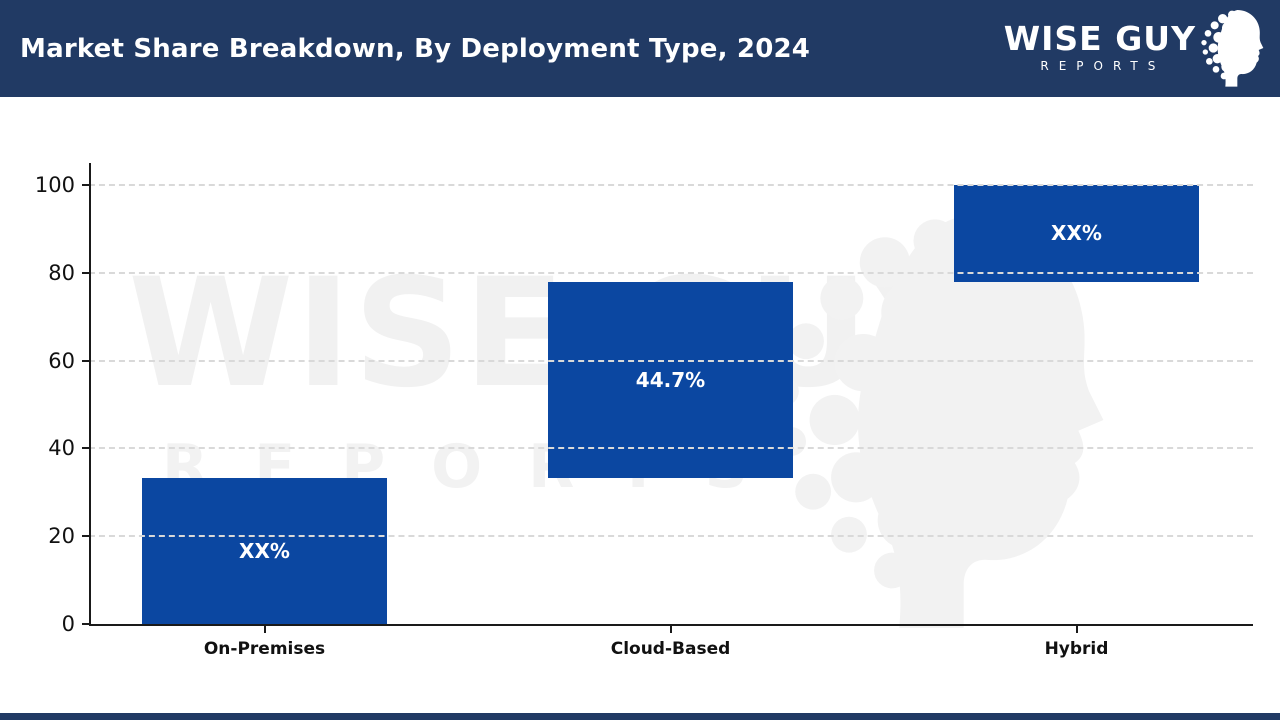 The width and height of the screenshot is (1280, 720). Describe the element at coordinates (1099, 38) in the screenshot. I see `logo-brand-text: WISE GUY` at that location.